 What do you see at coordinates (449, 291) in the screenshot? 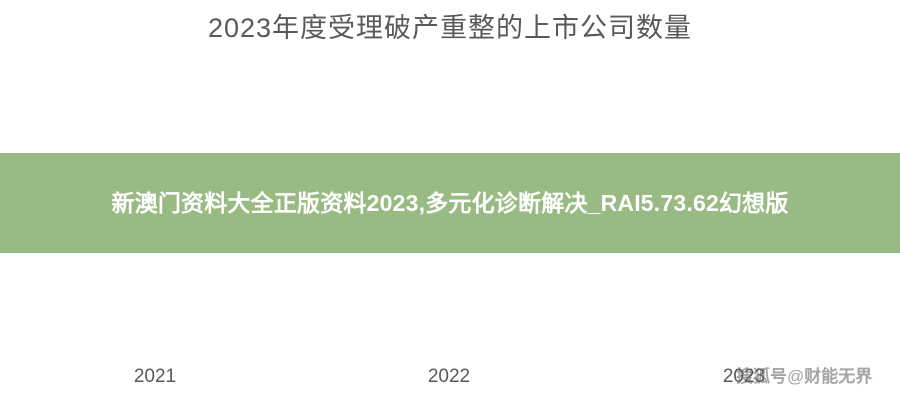
I see `bar-2022: 10` at bounding box center [449, 291].